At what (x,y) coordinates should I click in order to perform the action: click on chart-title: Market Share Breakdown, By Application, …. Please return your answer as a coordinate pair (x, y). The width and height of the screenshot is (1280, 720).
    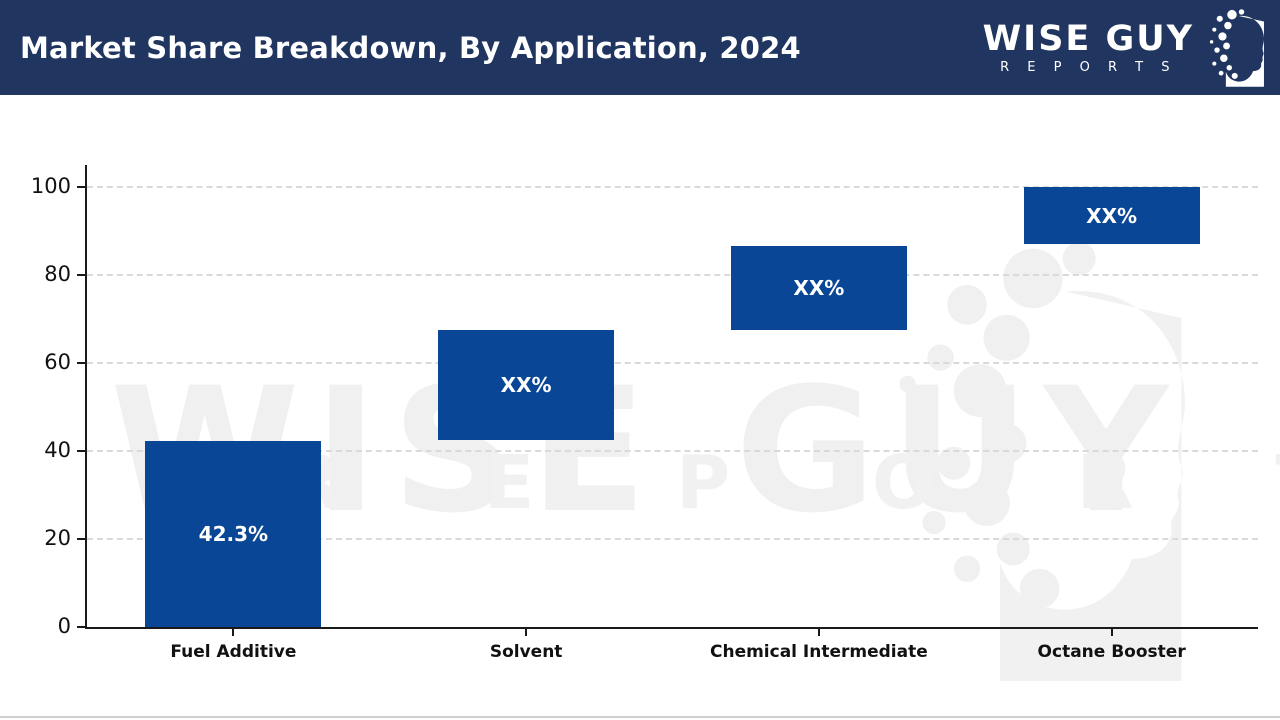
    Looking at the image, I should click on (410, 47).